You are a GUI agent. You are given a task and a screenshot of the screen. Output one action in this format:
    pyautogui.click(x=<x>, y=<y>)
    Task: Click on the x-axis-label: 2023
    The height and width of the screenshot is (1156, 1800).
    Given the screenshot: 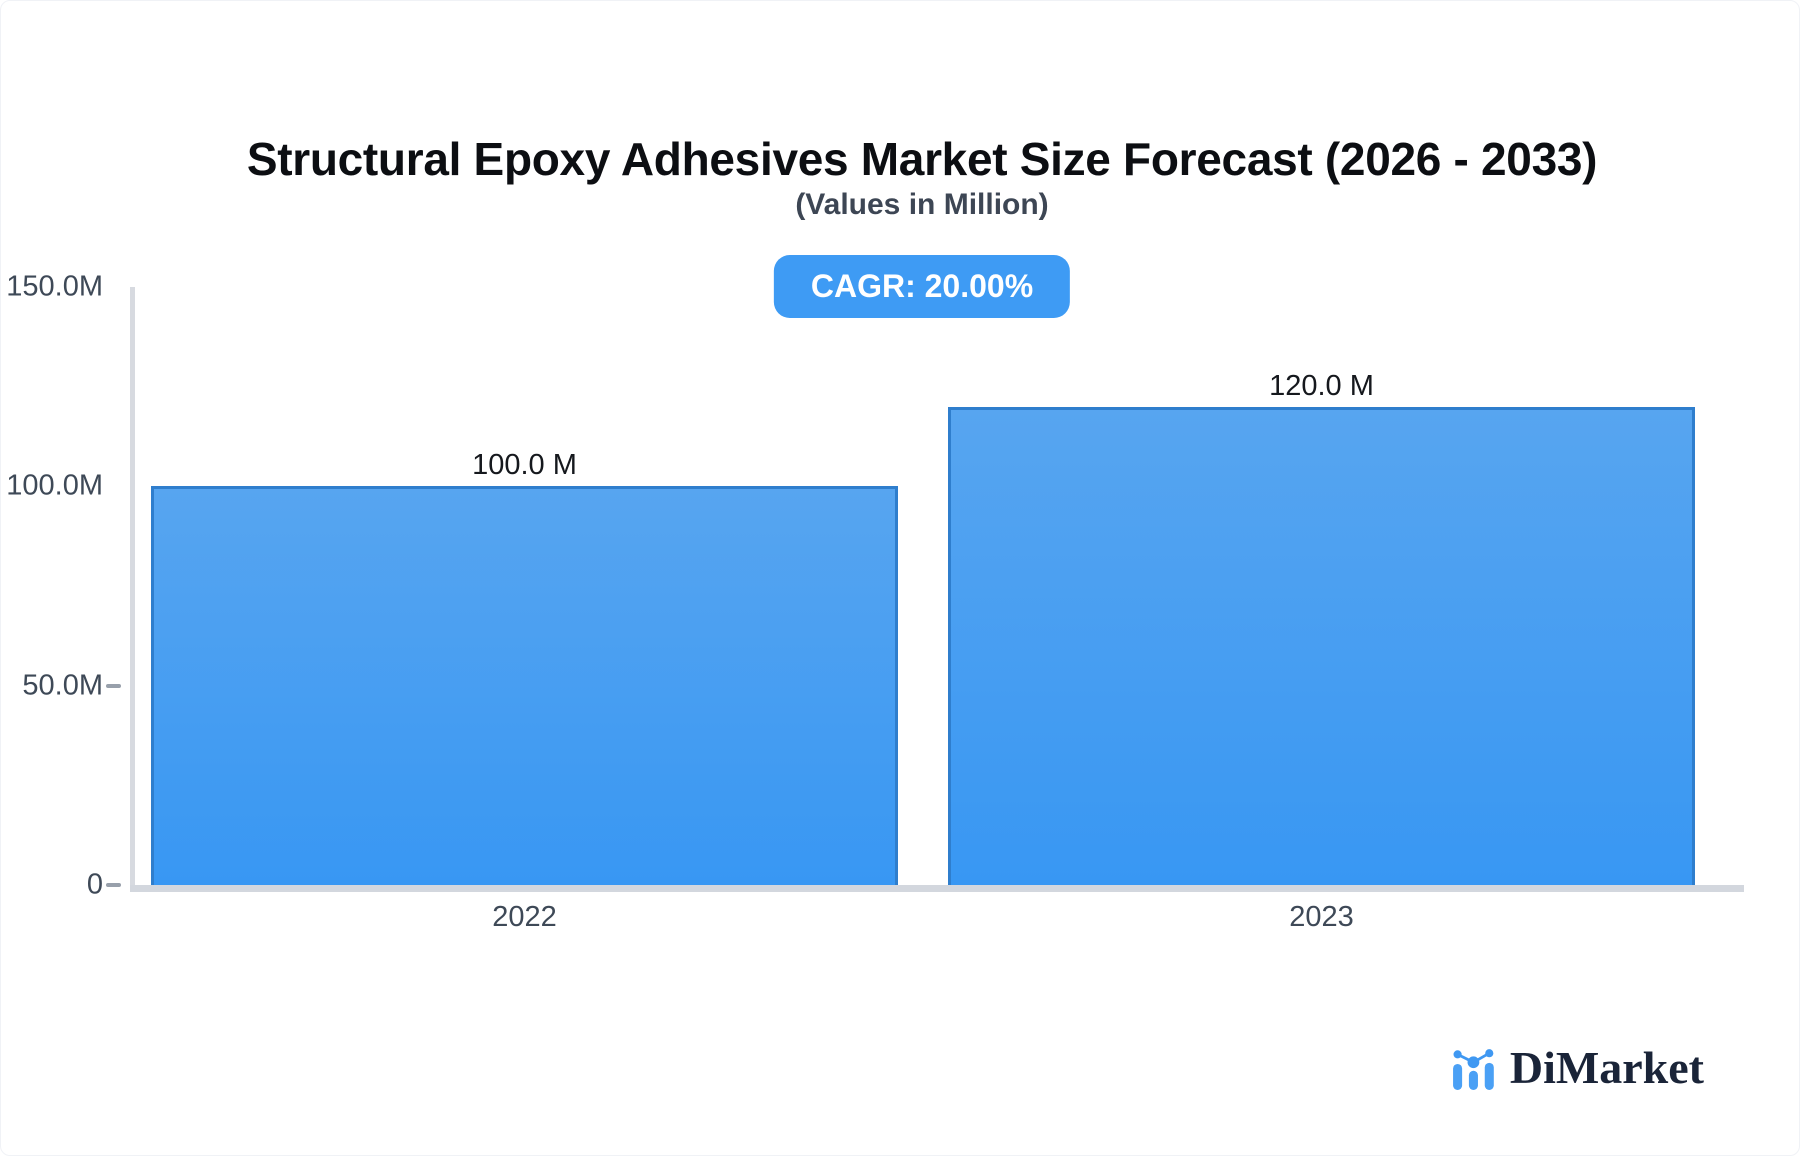 What is the action you would take?
    pyautogui.click(x=1321, y=917)
    